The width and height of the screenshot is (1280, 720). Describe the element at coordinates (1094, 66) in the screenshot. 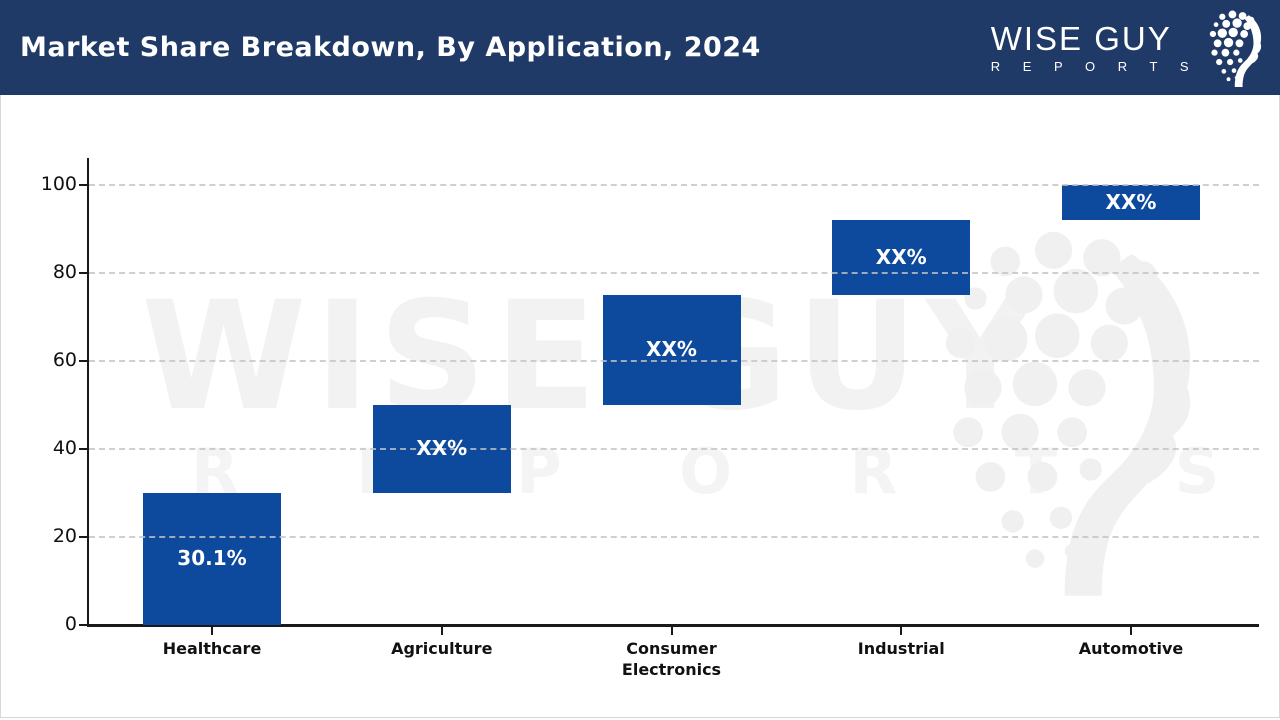

I see `logo-subtext: R E P O R T S` at that location.